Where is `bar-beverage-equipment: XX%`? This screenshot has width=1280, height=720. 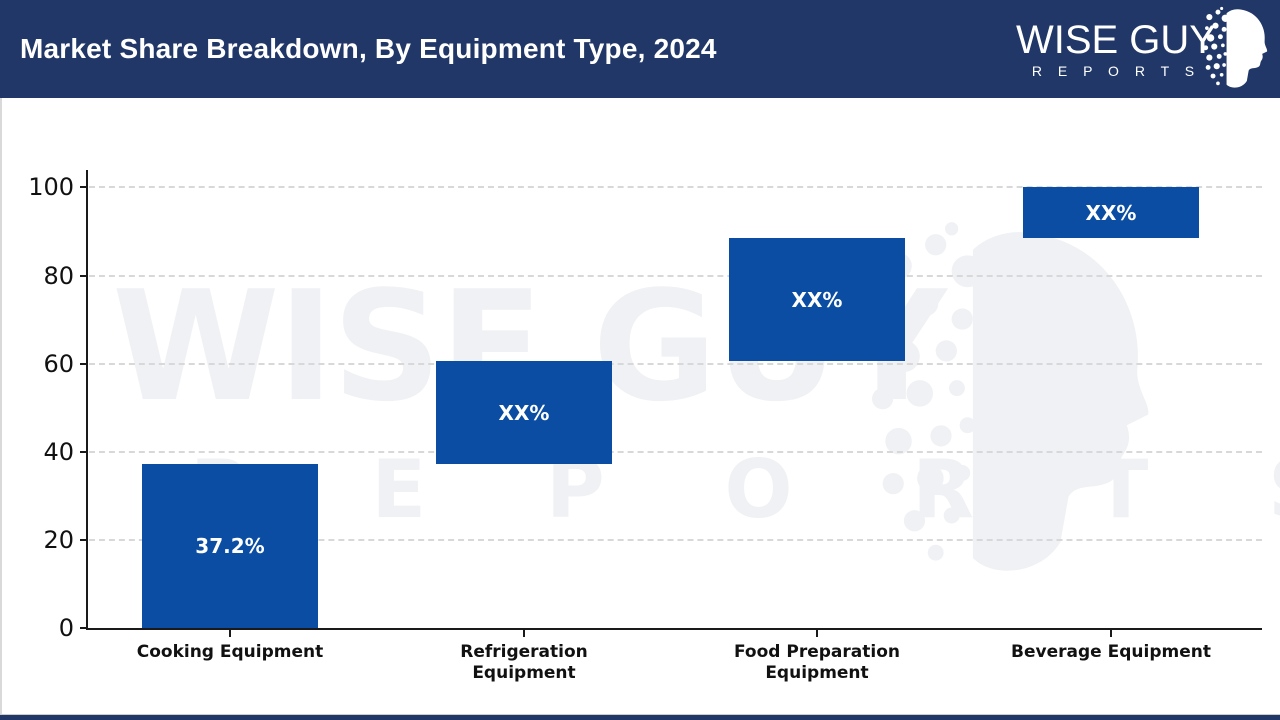 bar-beverage-equipment: XX% is located at coordinates (1111, 213).